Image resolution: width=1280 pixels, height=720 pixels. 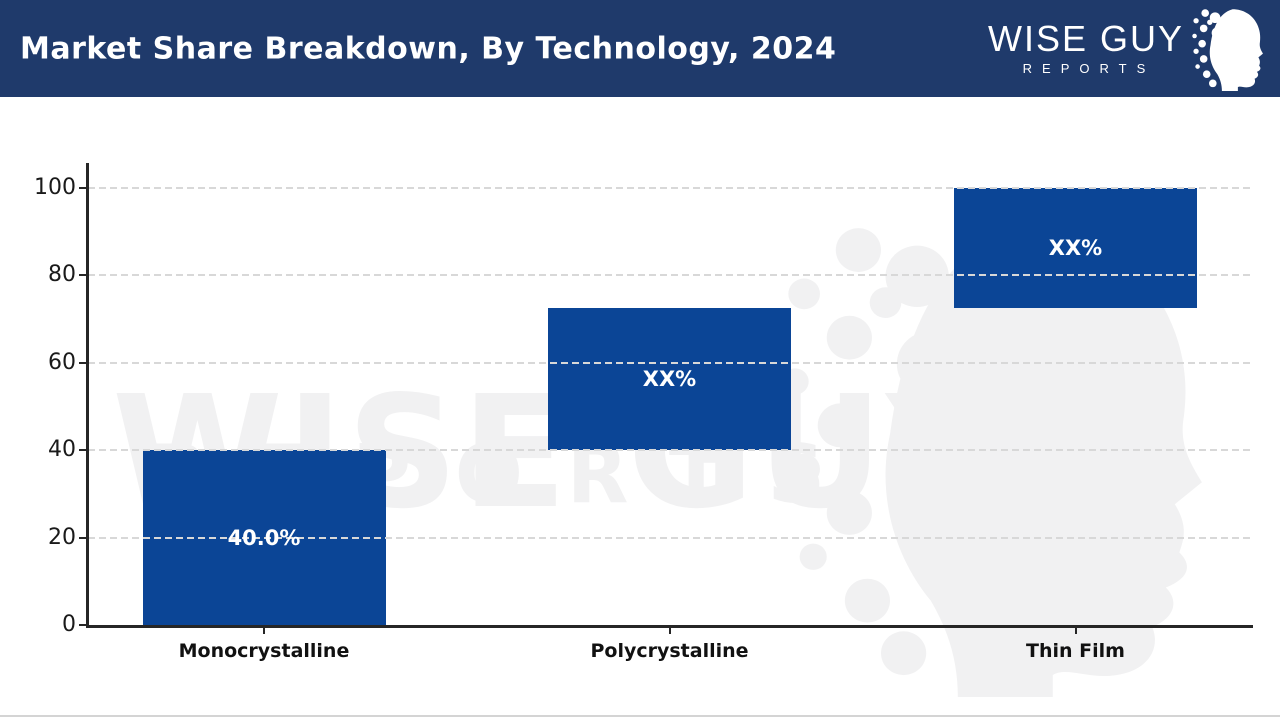 I want to click on x-tick-monocrystalline, so click(x=264, y=630).